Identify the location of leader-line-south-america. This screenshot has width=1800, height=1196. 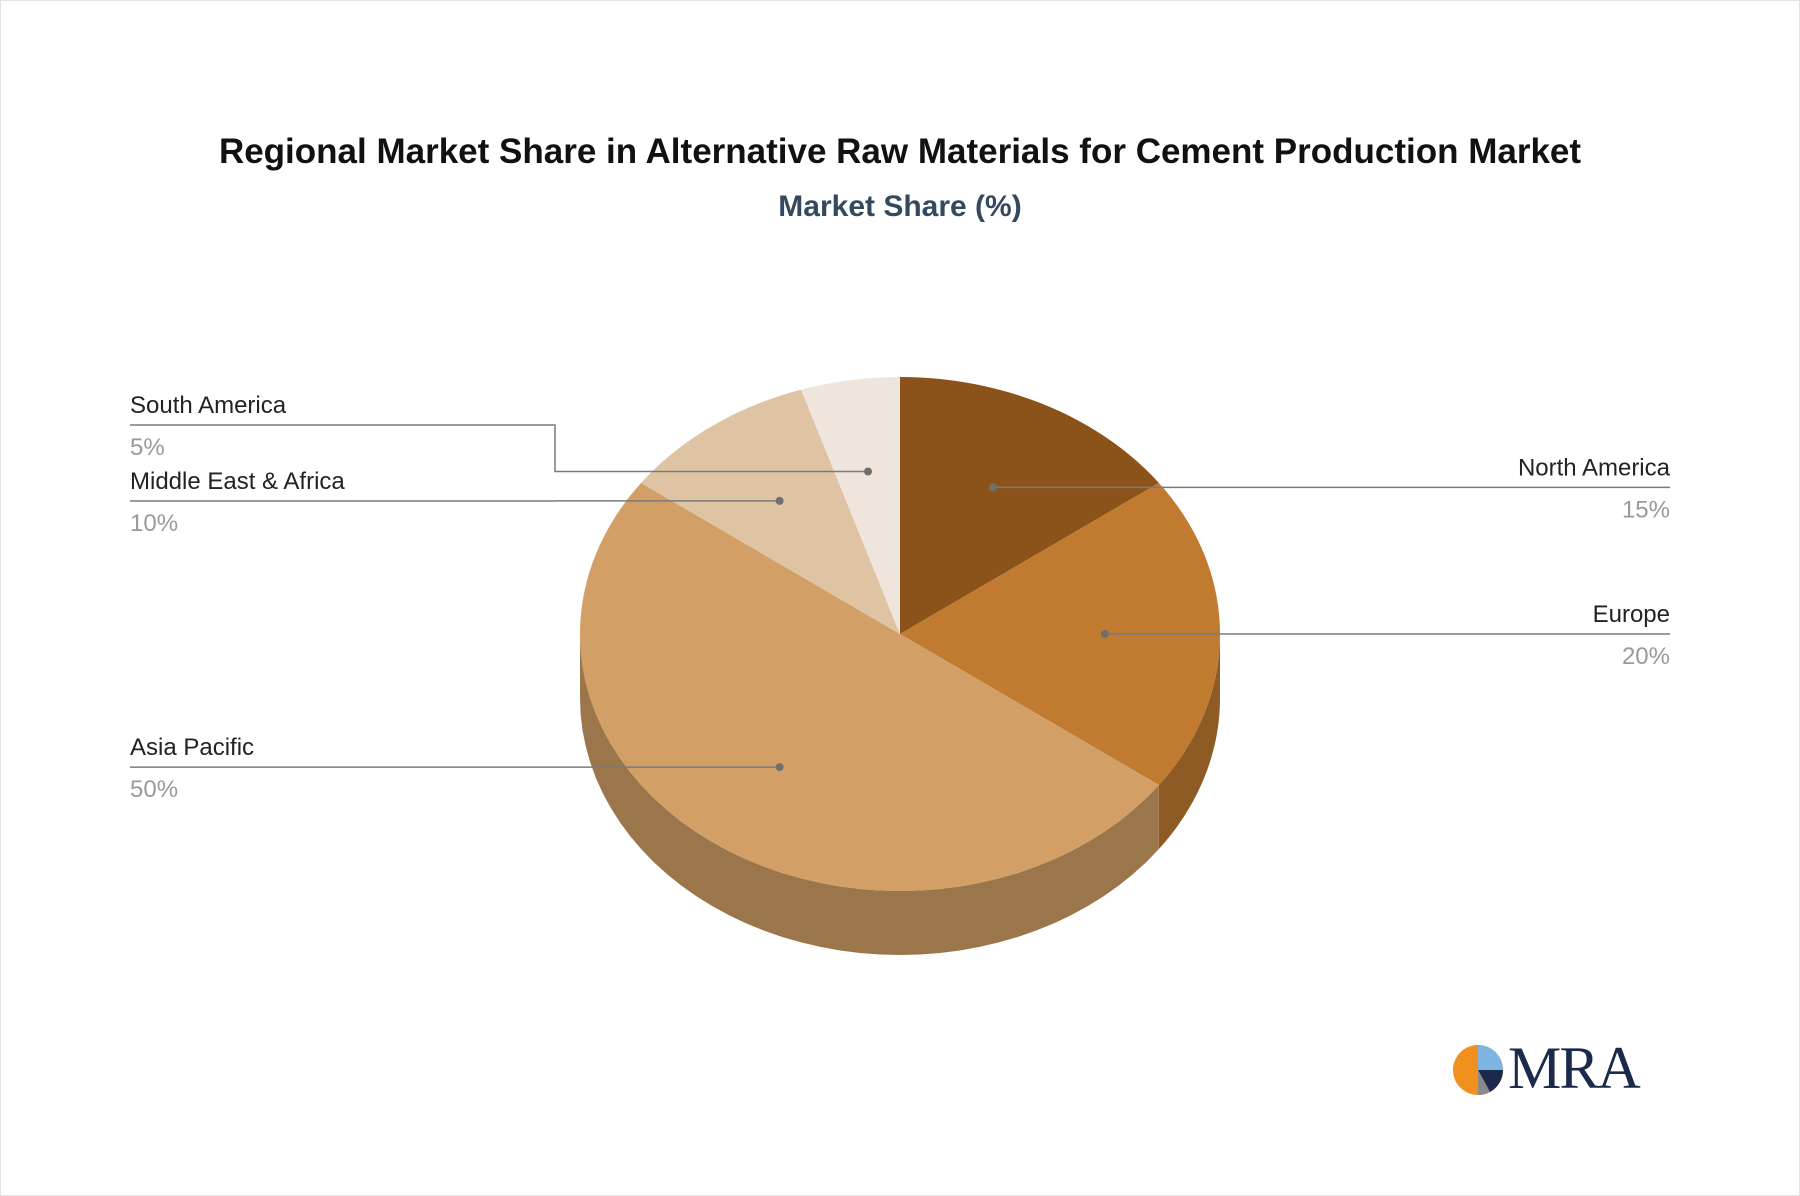
(499, 448).